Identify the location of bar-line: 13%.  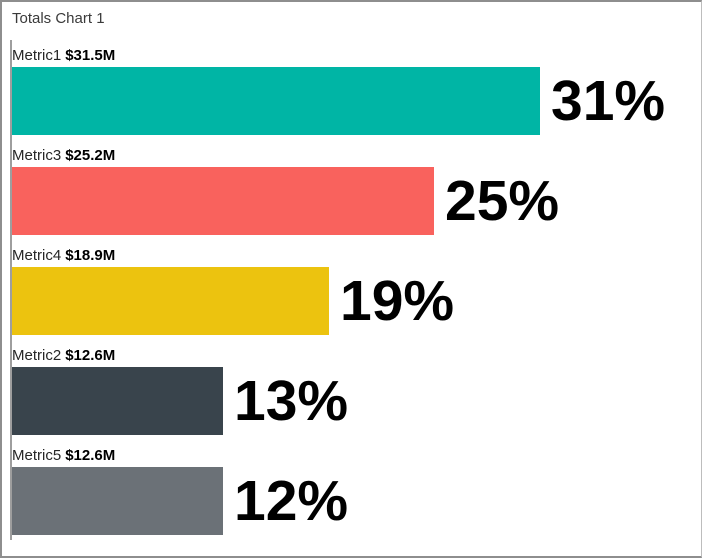
(350, 401).